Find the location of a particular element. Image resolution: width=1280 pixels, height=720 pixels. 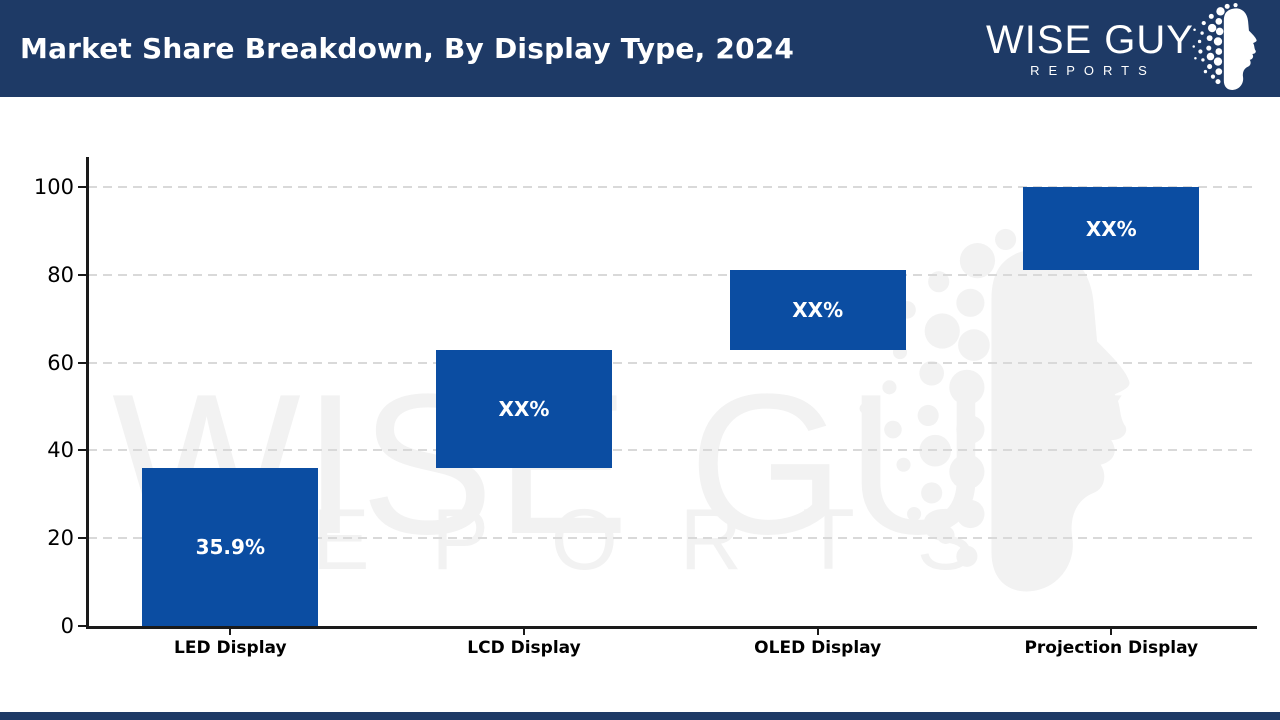

y-tick-label-20: 20 is located at coordinates (60, 538).